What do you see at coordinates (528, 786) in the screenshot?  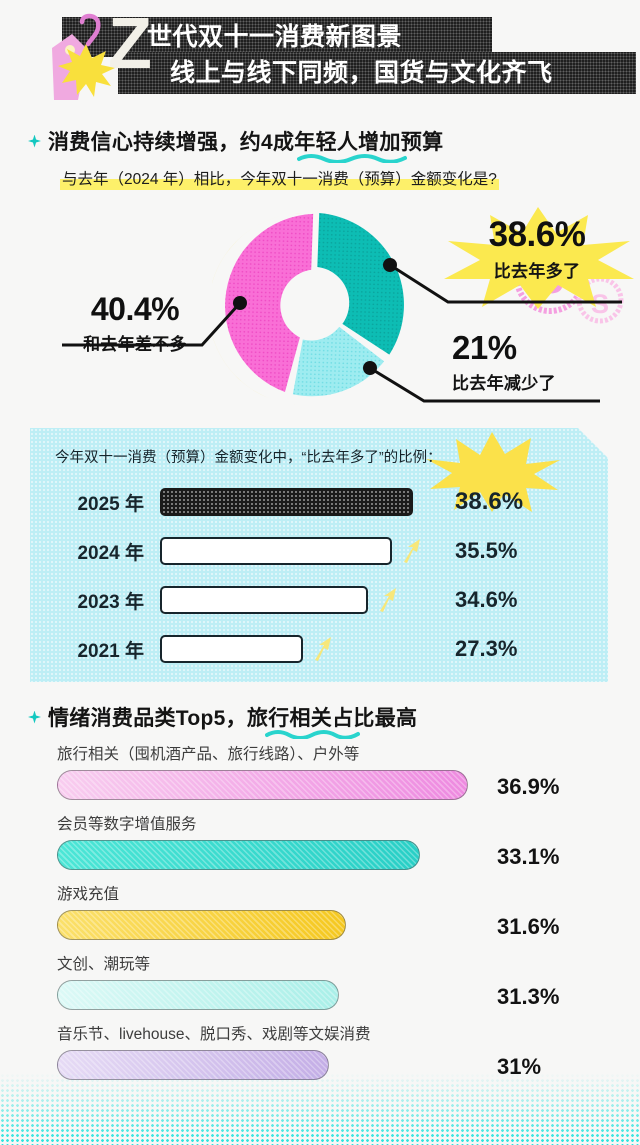 I see `bar-percent: 36.9%` at bounding box center [528, 786].